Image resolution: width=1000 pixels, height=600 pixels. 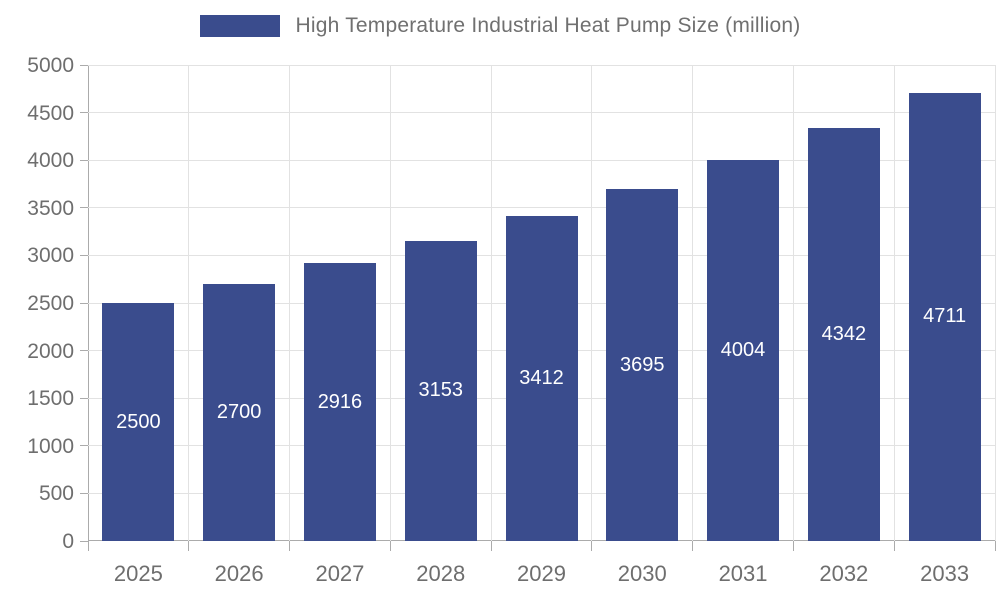 I want to click on bar-value-label: 4342, so click(x=844, y=333).